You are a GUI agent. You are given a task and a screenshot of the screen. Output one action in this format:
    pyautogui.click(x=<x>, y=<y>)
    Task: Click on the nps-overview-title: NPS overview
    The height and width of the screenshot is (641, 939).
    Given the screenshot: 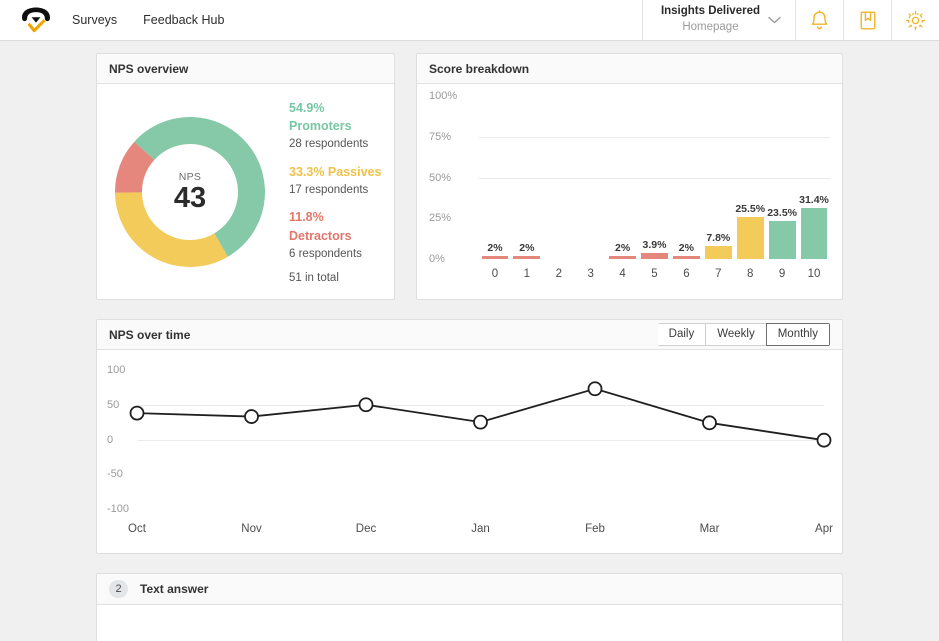 What is the action you would take?
    pyautogui.click(x=149, y=68)
    